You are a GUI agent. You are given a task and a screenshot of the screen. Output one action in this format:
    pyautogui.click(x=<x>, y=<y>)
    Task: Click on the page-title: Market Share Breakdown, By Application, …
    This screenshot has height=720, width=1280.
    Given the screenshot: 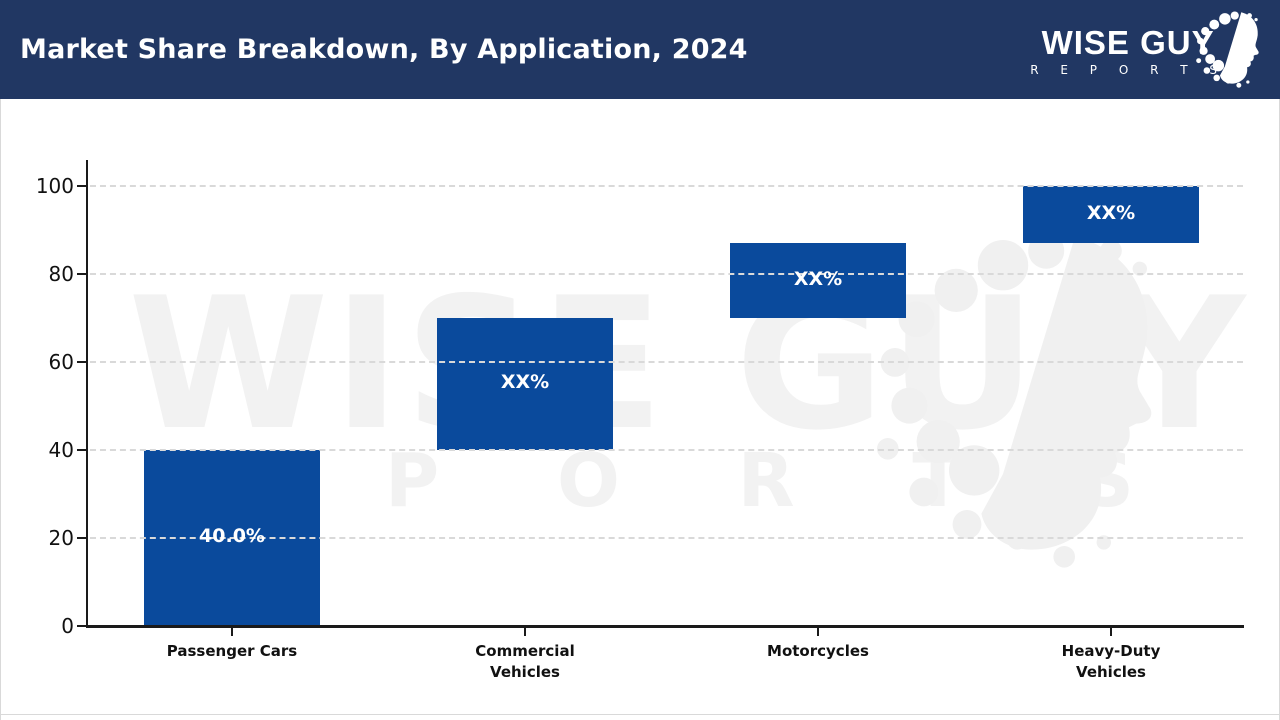 What is the action you would take?
    pyautogui.click(x=384, y=49)
    